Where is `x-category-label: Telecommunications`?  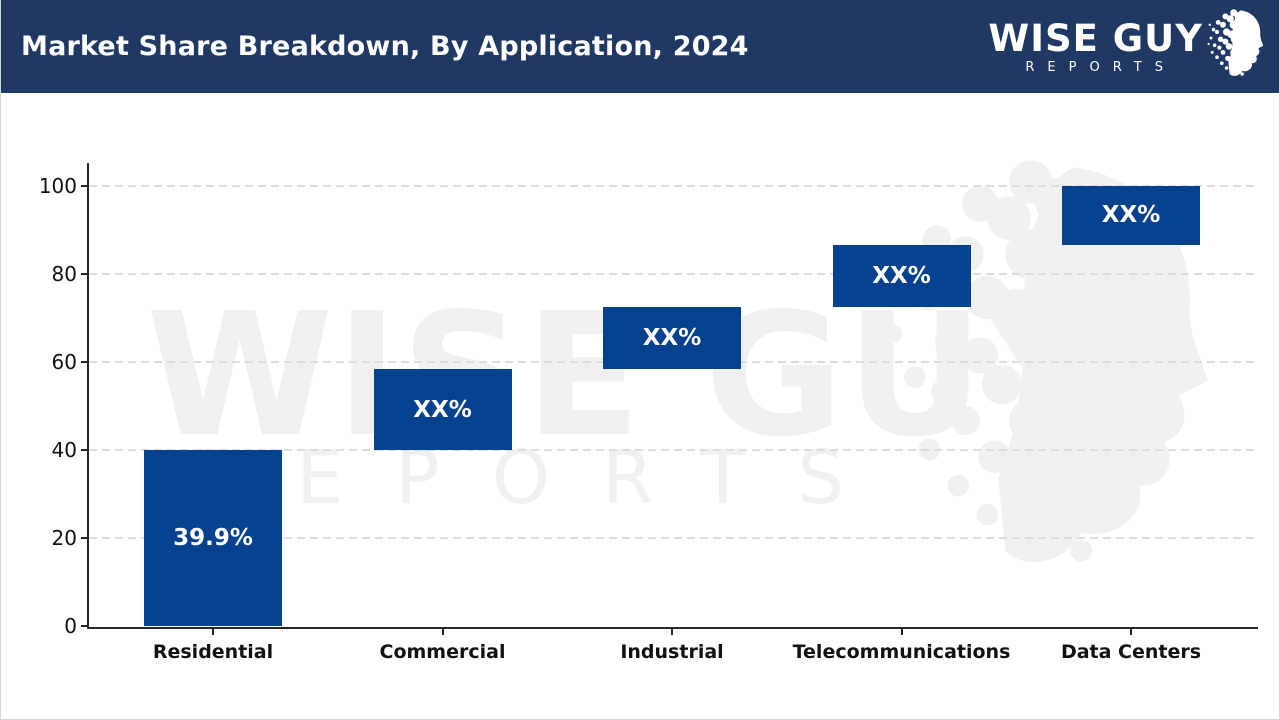 x-category-label: Telecommunications is located at coordinates (901, 652).